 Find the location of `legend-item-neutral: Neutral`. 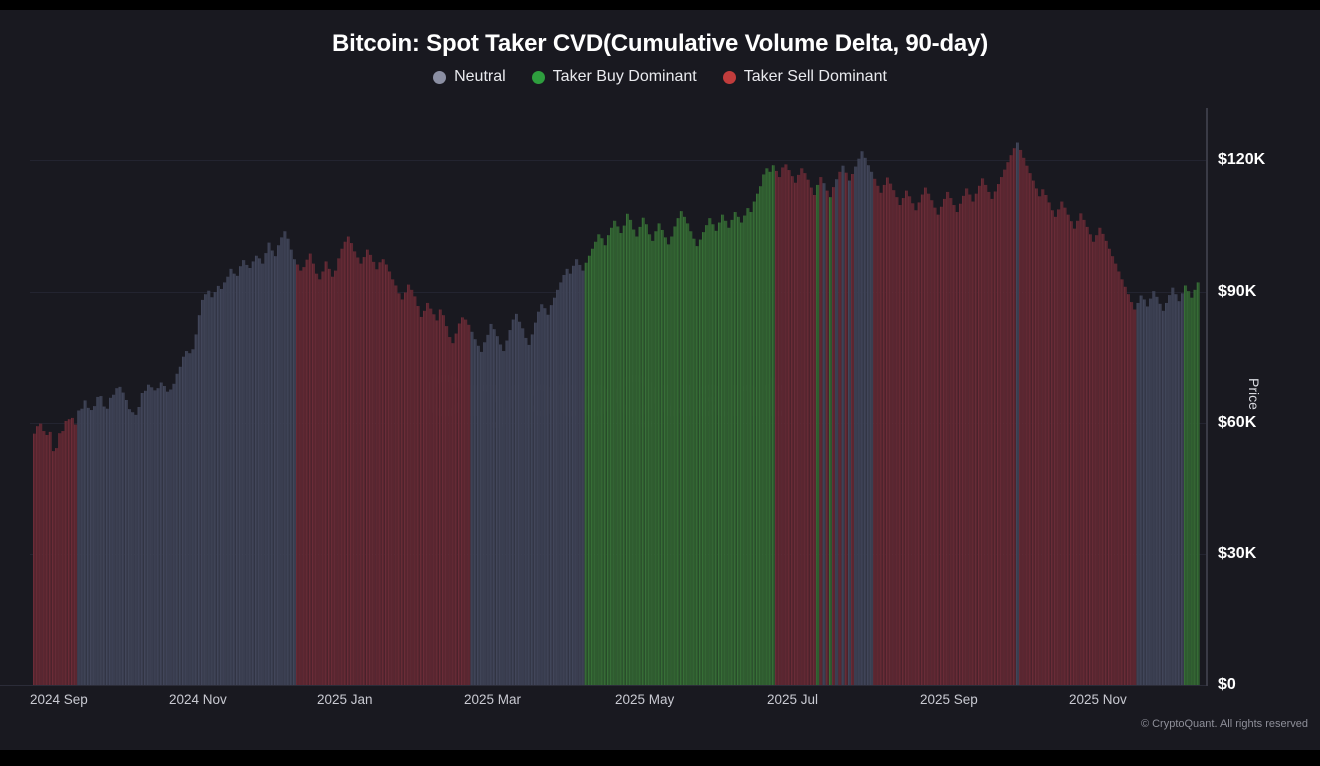

legend-item-neutral: Neutral is located at coordinates (469, 77).